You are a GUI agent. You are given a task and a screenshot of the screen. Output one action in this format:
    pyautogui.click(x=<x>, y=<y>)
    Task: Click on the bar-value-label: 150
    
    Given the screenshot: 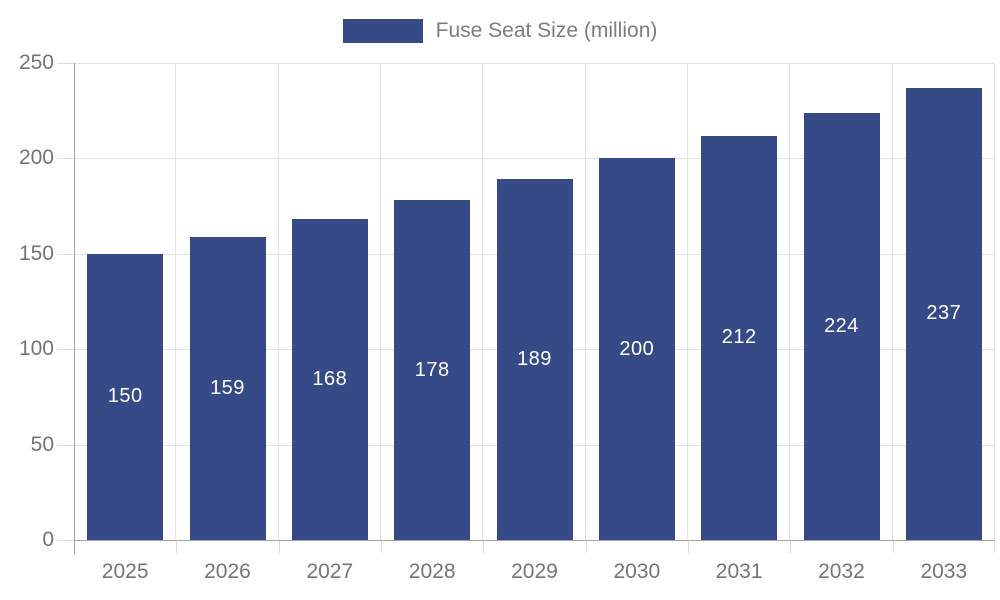 What is the action you would take?
    pyautogui.click(x=125, y=396)
    